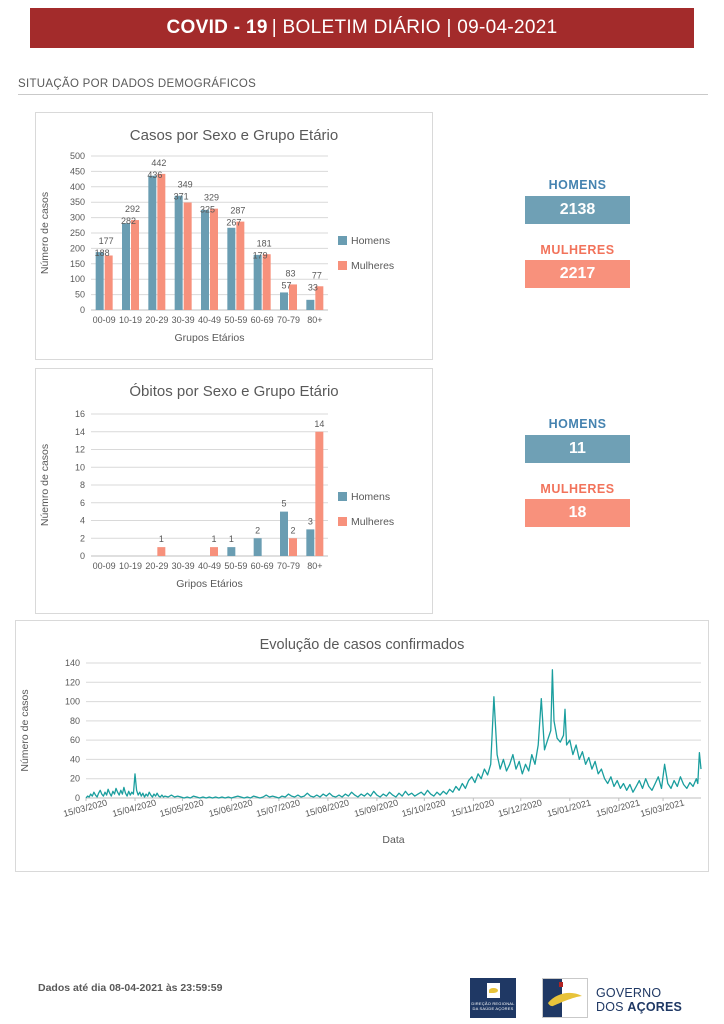 The image size is (724, 1024). Describe the element at coordinates (569, 807) in the screenshot. I see `svg-text: 15/01/2021` at that location.